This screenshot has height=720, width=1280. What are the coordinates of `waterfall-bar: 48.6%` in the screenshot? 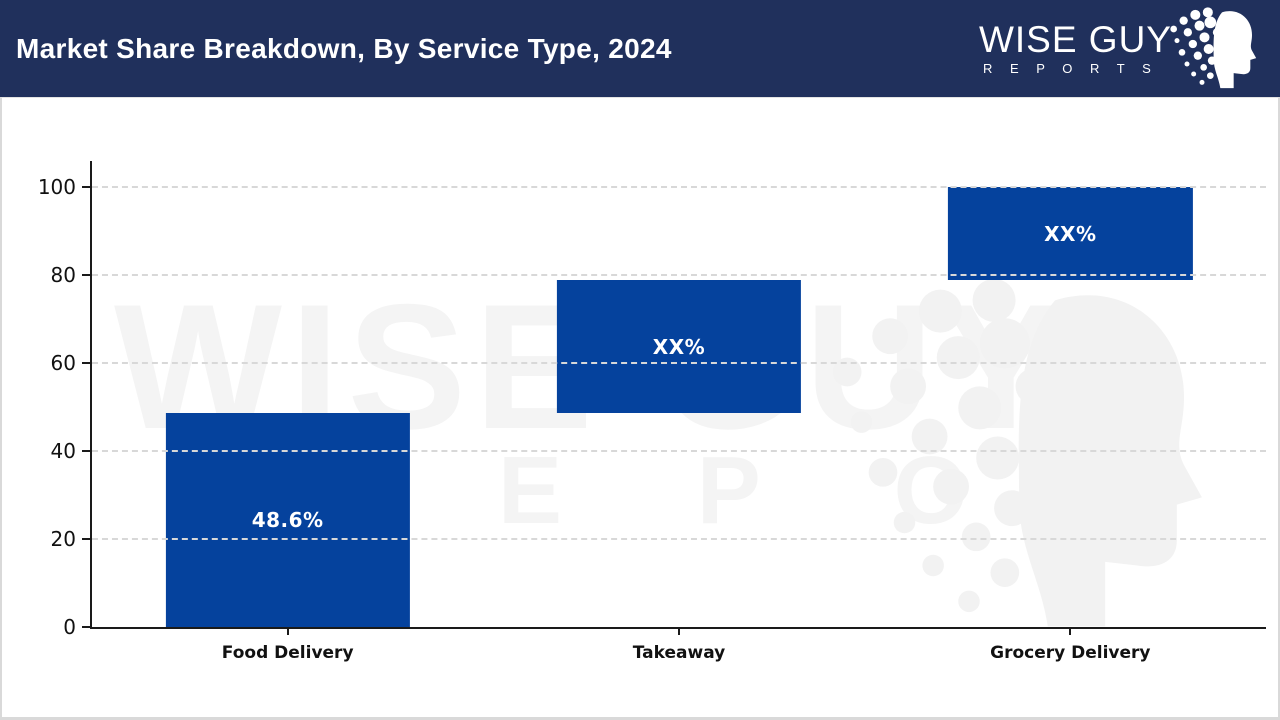 It's located at (287, 520).